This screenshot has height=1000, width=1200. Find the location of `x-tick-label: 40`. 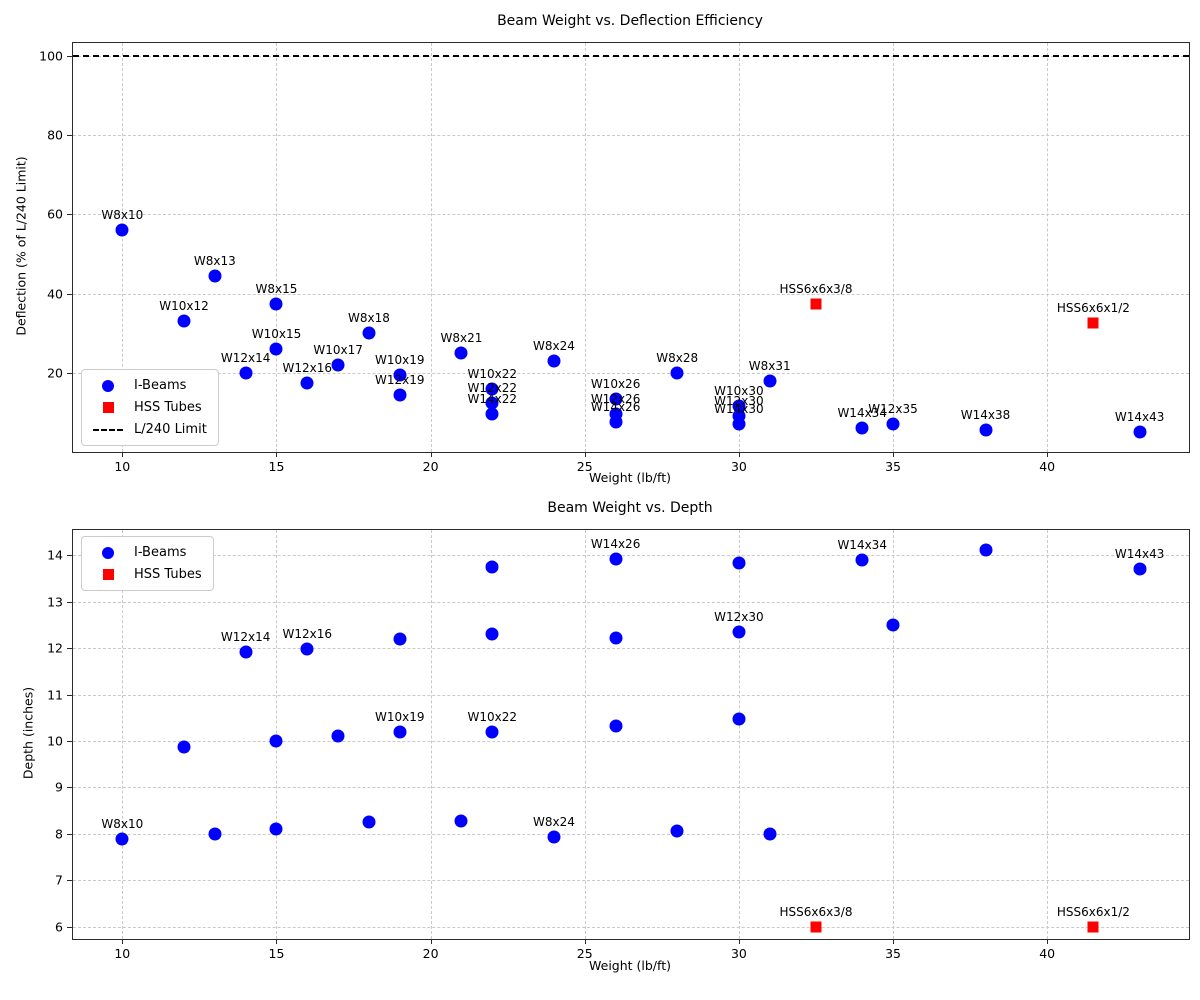

x-tick-label: 40 is located at coordinates (1047, 953).